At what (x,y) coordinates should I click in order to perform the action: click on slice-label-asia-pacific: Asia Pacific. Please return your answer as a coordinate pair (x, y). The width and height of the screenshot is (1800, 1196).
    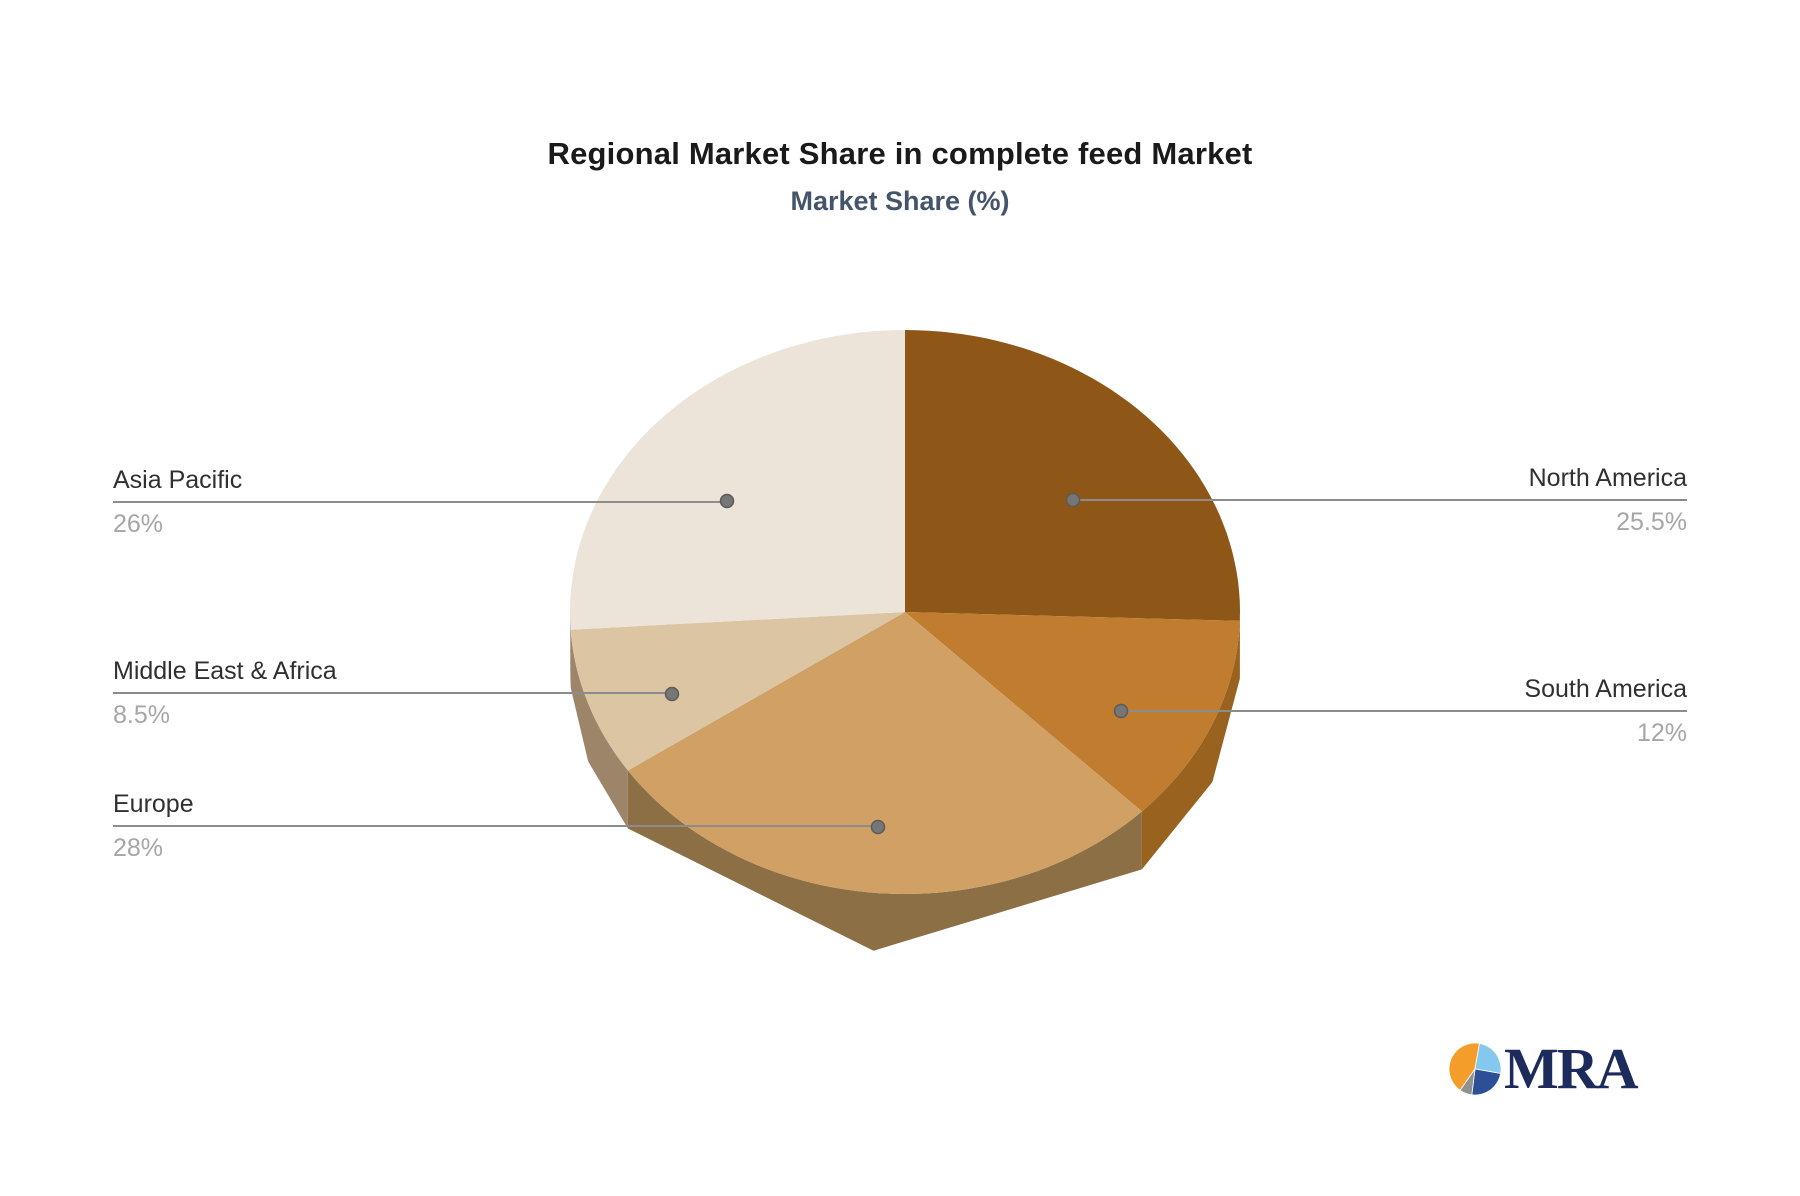
    Looking at the image, I should click on (178, 480).